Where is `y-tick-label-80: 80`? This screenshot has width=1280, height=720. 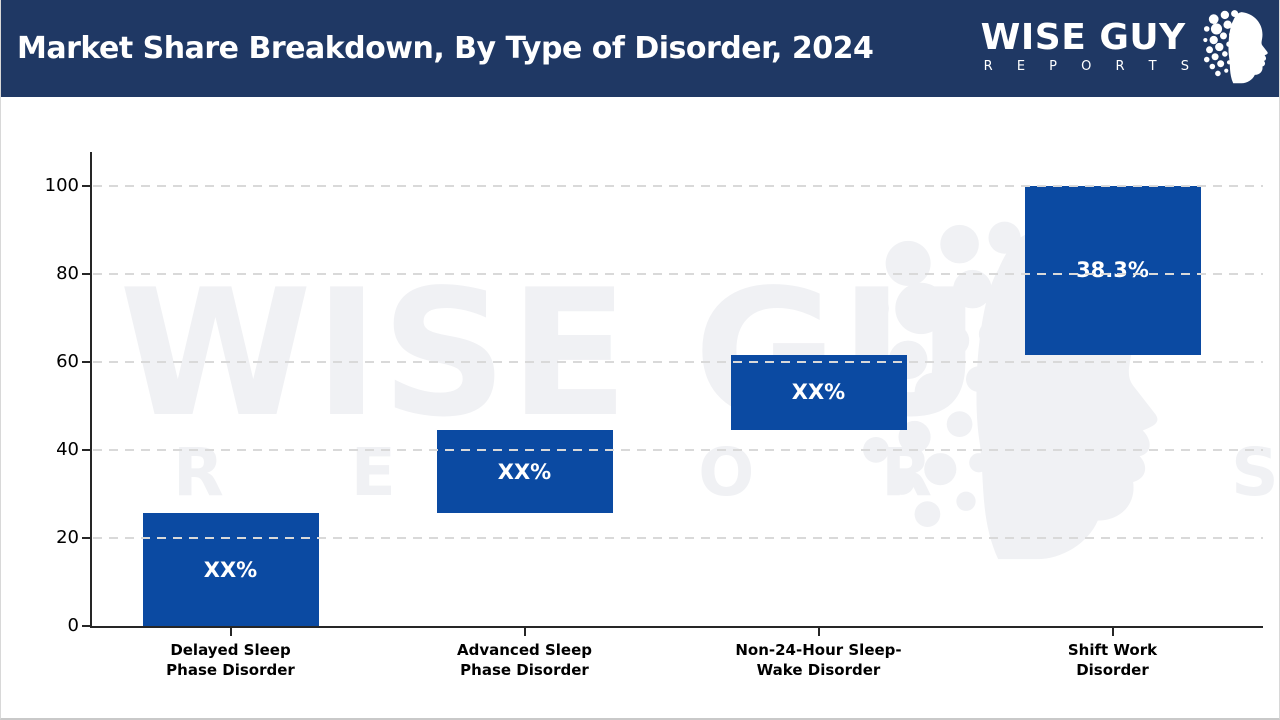
y-tick-label-80: 80 is located at coordinates (67, 273).